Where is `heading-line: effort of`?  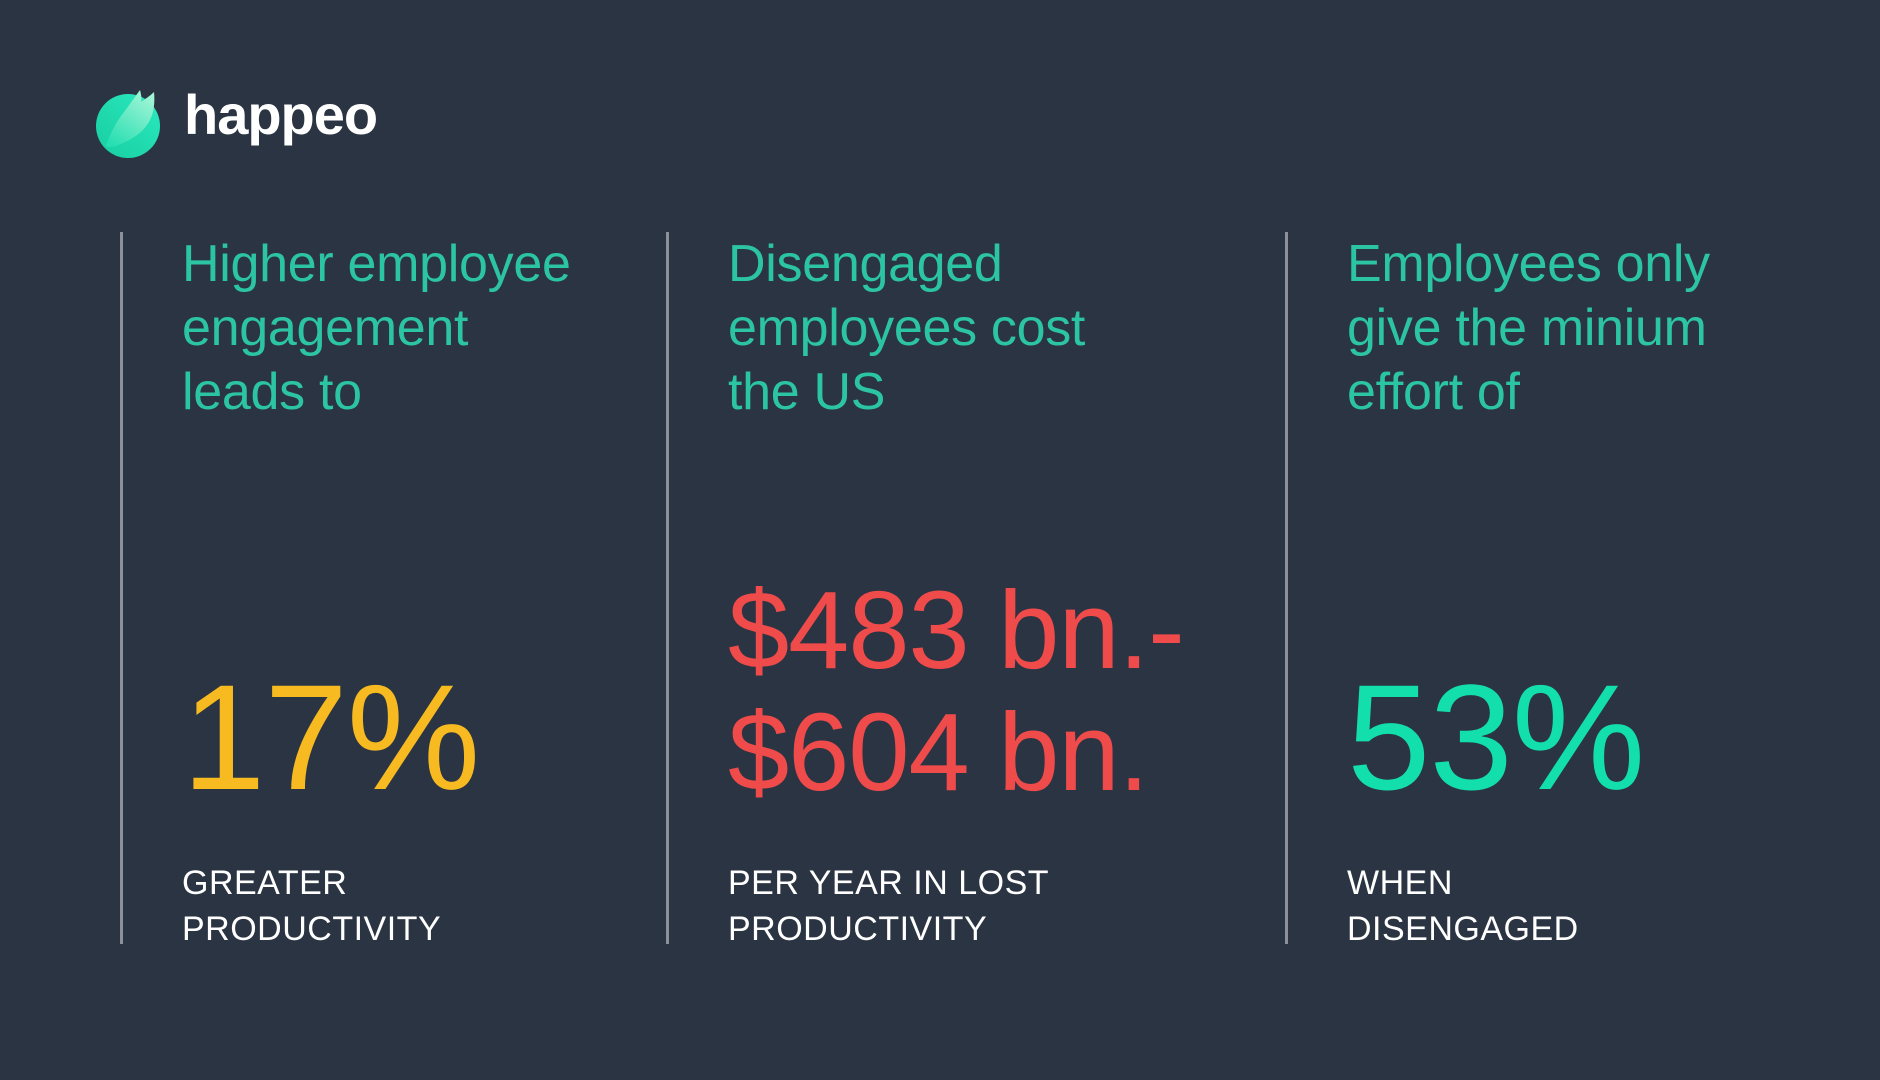 heading-line: effort of is located at coordinates (1433, 392).